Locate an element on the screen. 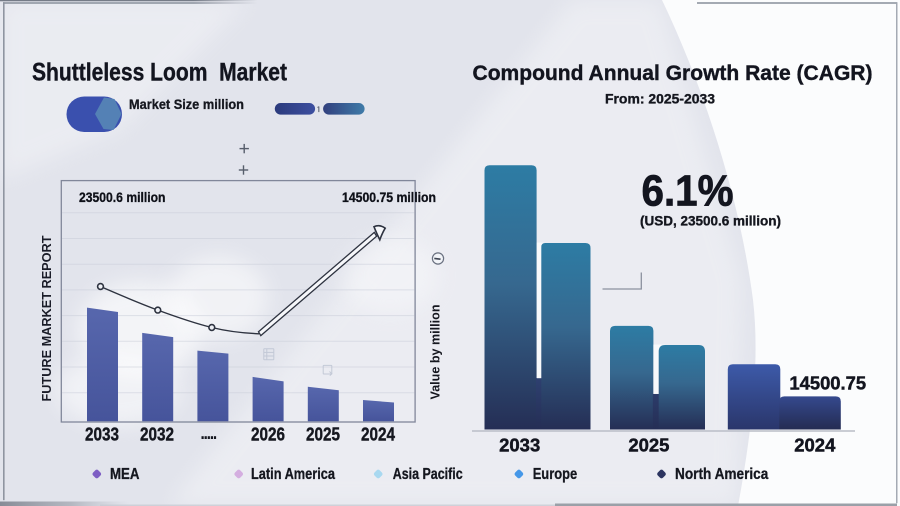 The width and height of the screenshot is (900, 506). svg-text: MEA is located at coordinates (125, 474).